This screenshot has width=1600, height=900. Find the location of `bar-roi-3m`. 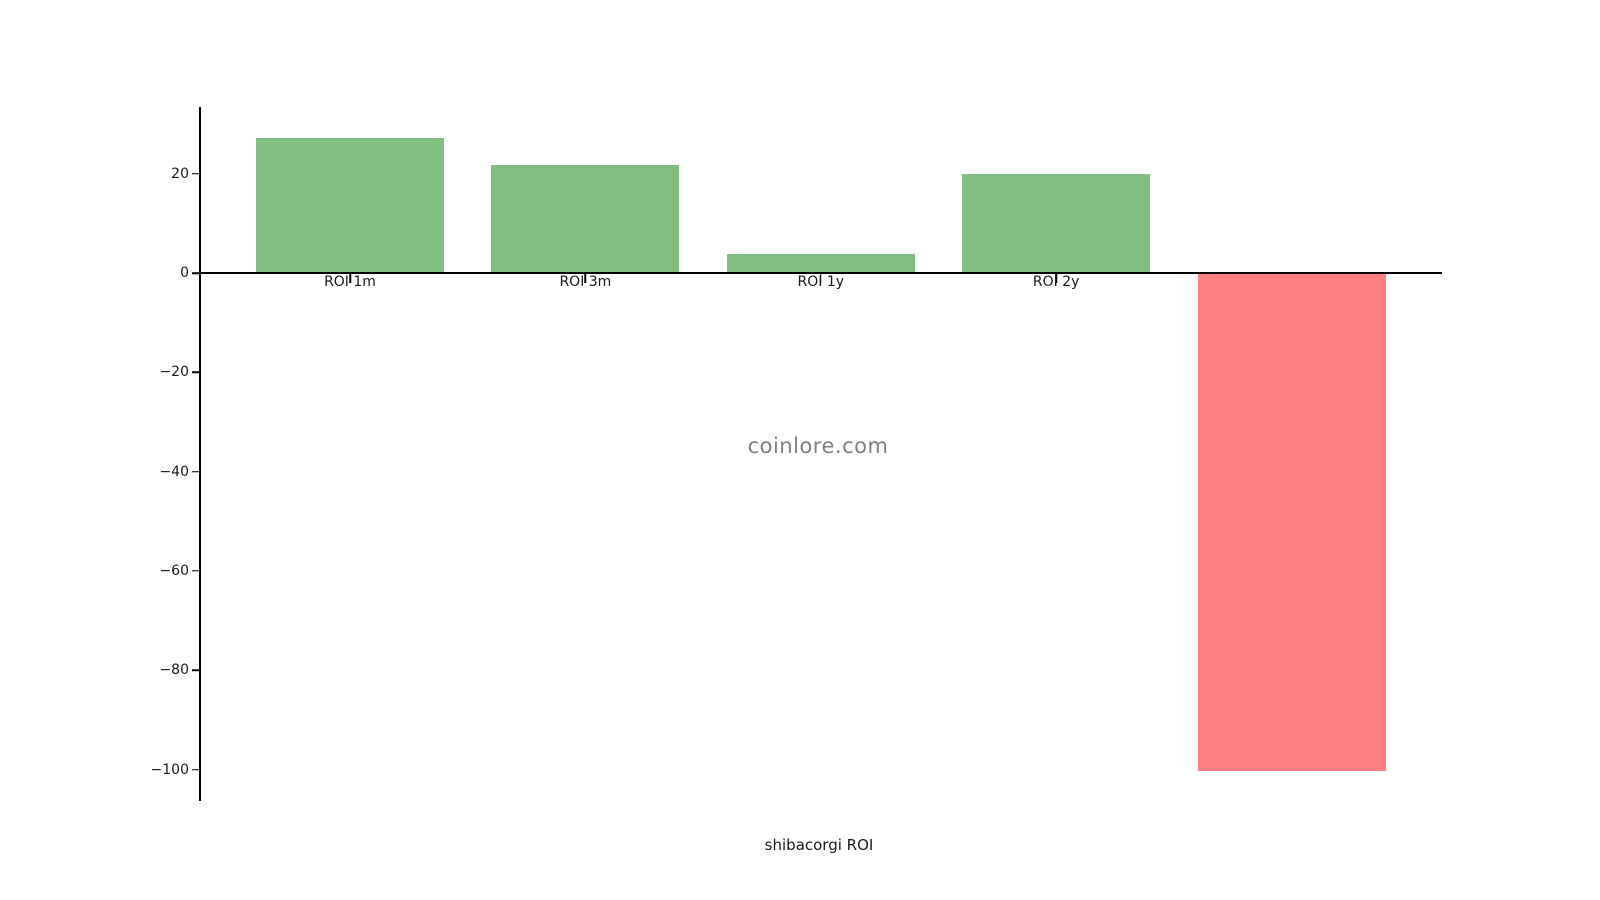

bar-roi-3m is located at coordinates (585, 218).